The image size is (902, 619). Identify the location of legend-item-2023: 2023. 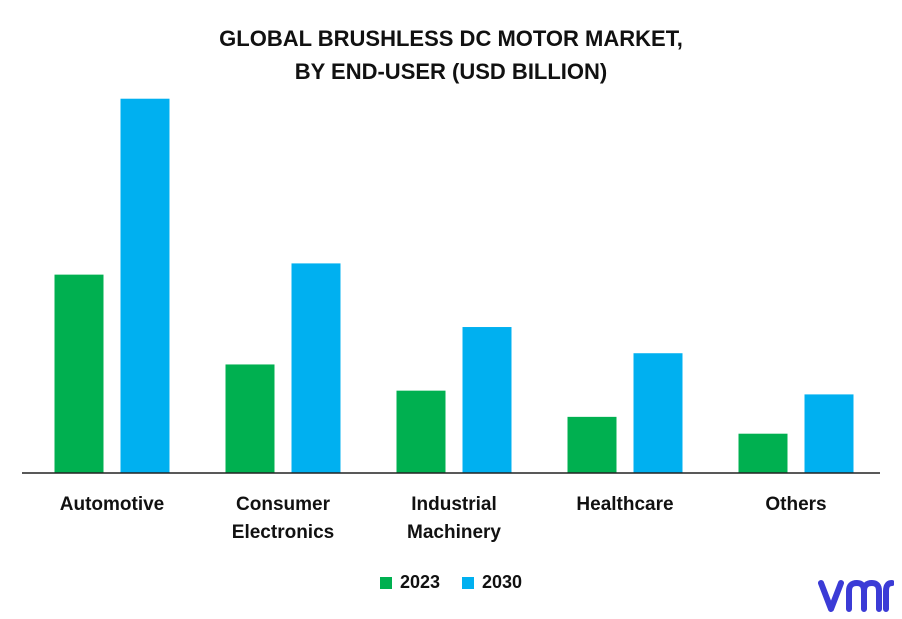
(409, 582).